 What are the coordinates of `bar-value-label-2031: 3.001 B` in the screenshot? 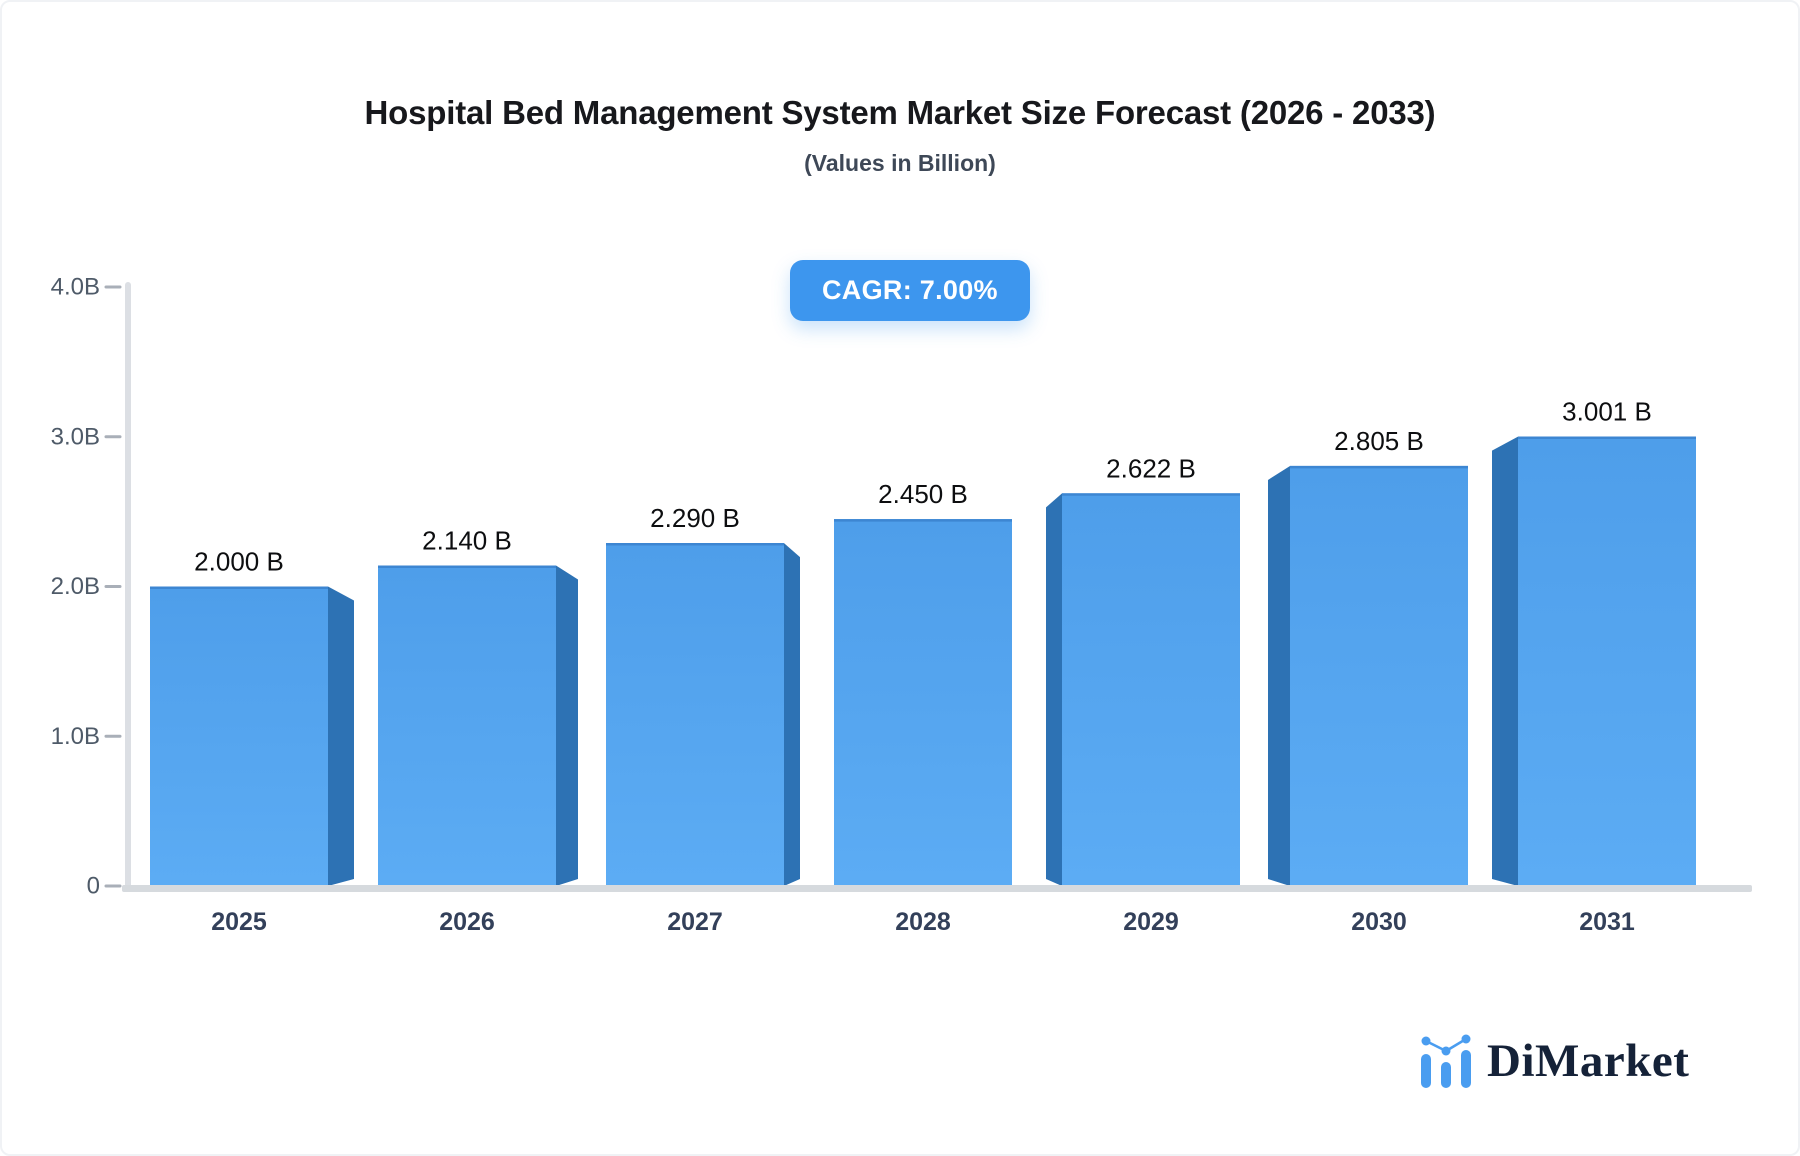 It's located at (1607, 412).